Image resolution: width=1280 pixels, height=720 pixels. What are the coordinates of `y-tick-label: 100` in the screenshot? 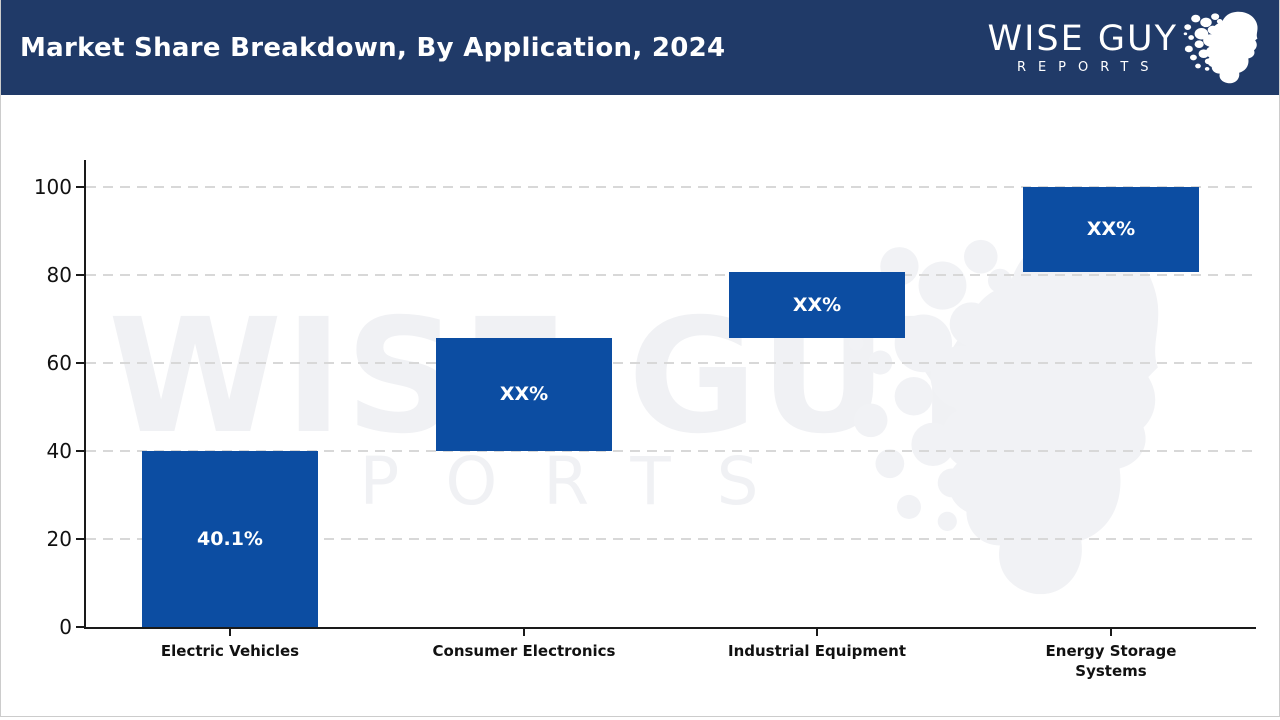 It's located at (52, 187).